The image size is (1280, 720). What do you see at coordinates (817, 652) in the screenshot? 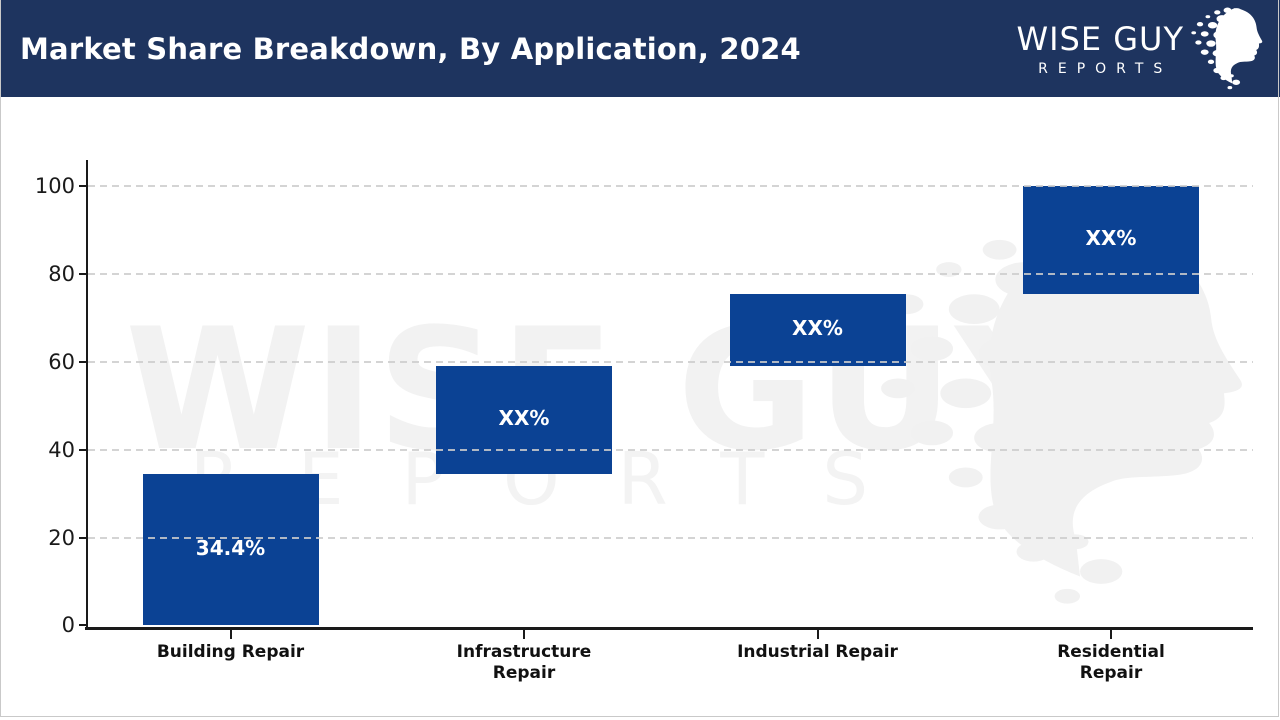
I see `category-label: Industrial Repair` at bounding box center [817, 652].